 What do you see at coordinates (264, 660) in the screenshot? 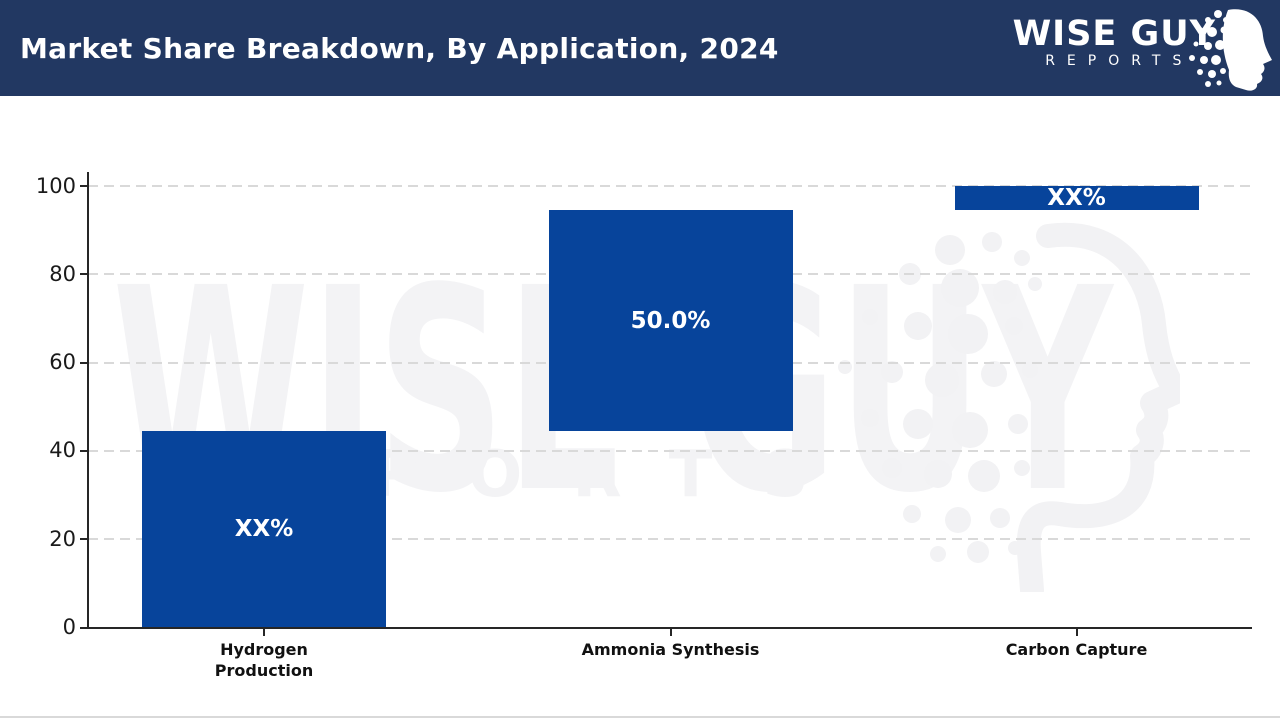
I see `x-category-label: Hydrogen Production` at bounding box center [264, 660].